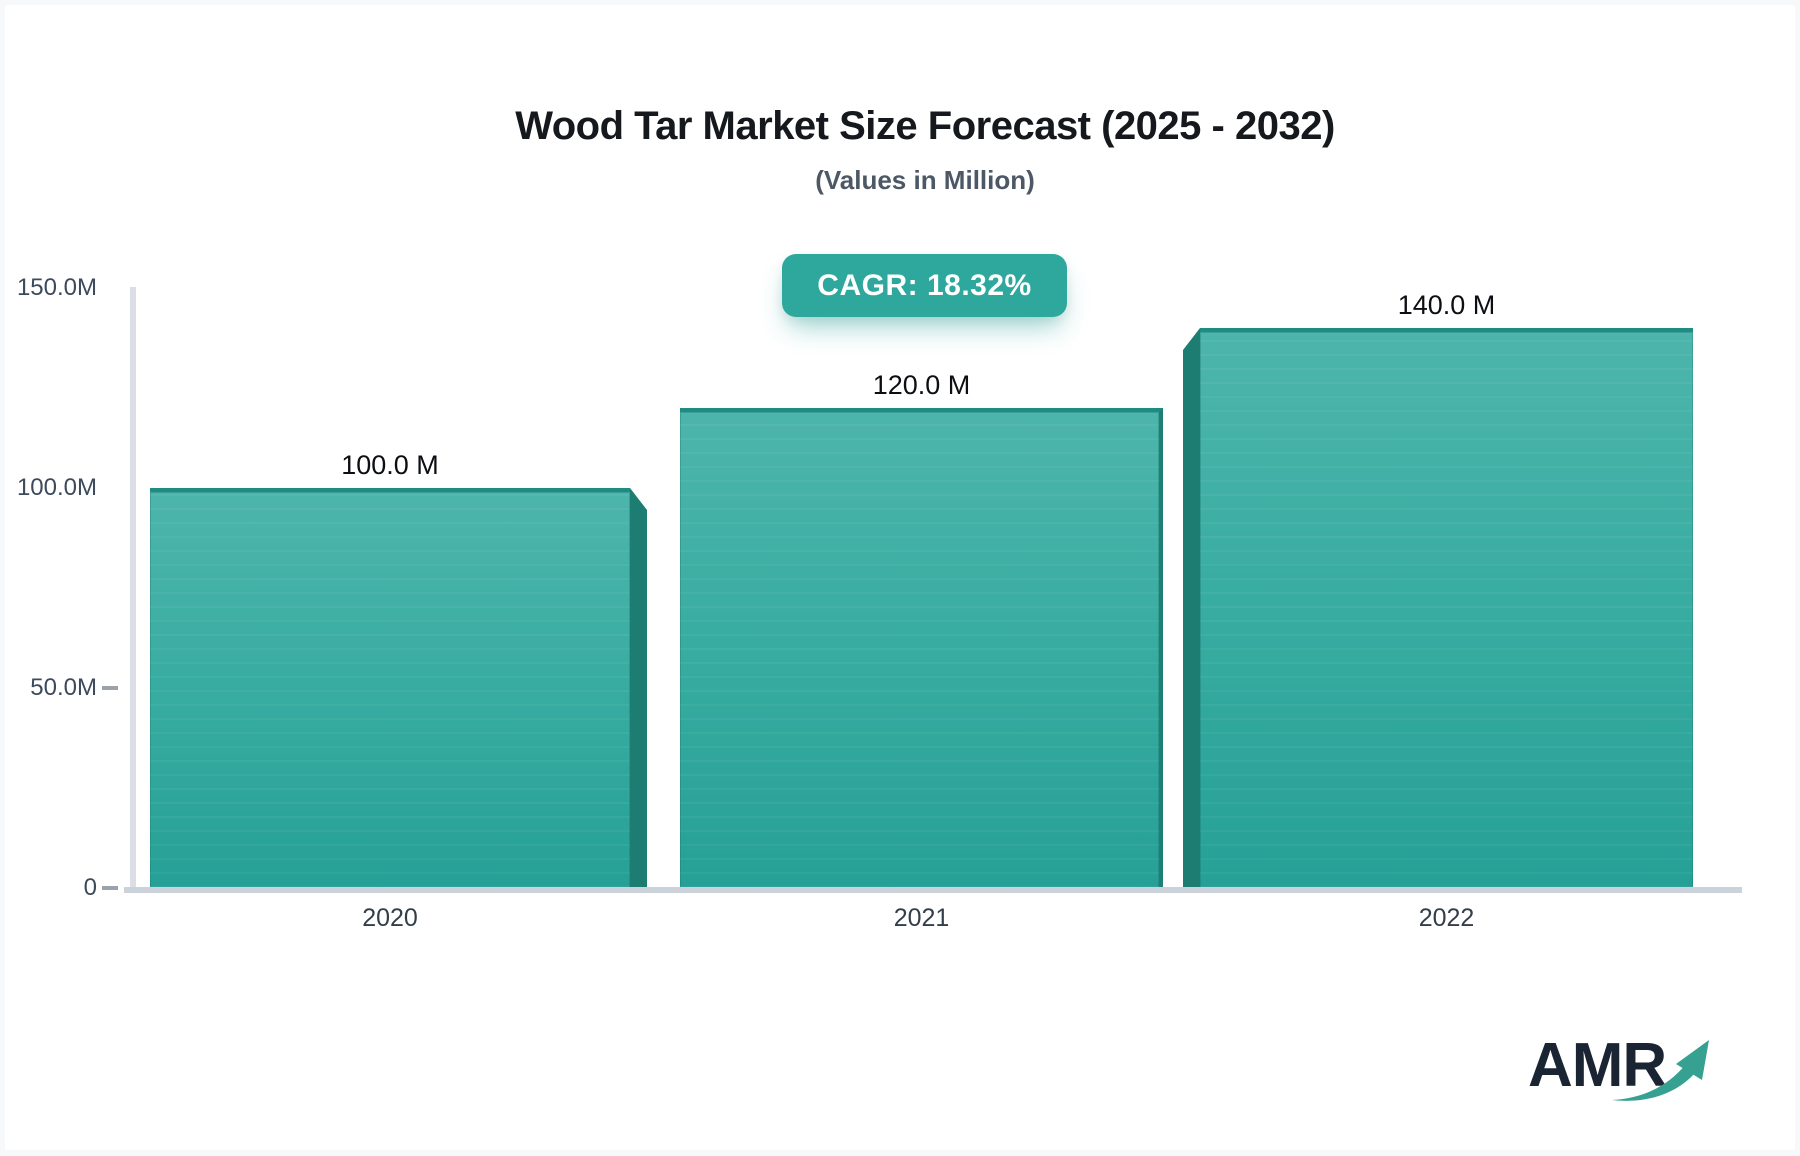 The image size is (1800, 1156). What do you see at coordinates (1660, 1070) in the screenshot?
I see `amr-logo-arrow-icon` at bounding box center [1660, 1070].